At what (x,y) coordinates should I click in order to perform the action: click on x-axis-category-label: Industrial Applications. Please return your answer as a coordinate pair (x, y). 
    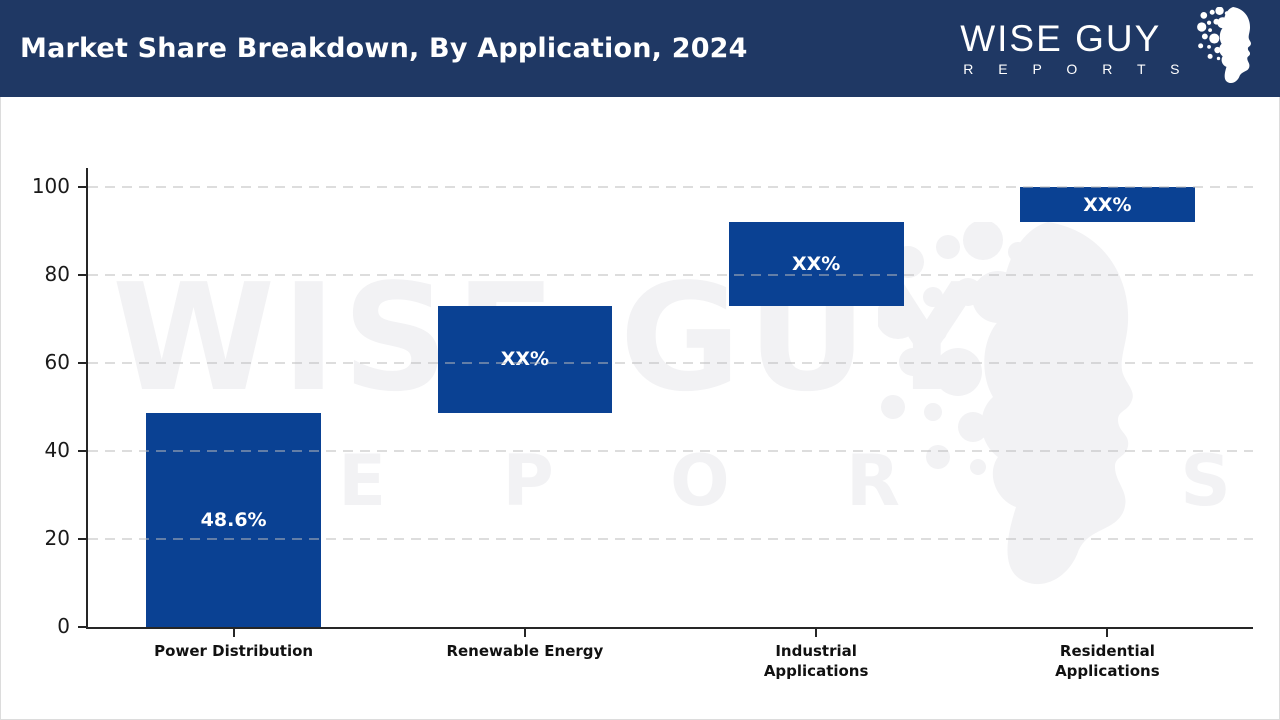
    Looking at the image, I should click on (816, 661).